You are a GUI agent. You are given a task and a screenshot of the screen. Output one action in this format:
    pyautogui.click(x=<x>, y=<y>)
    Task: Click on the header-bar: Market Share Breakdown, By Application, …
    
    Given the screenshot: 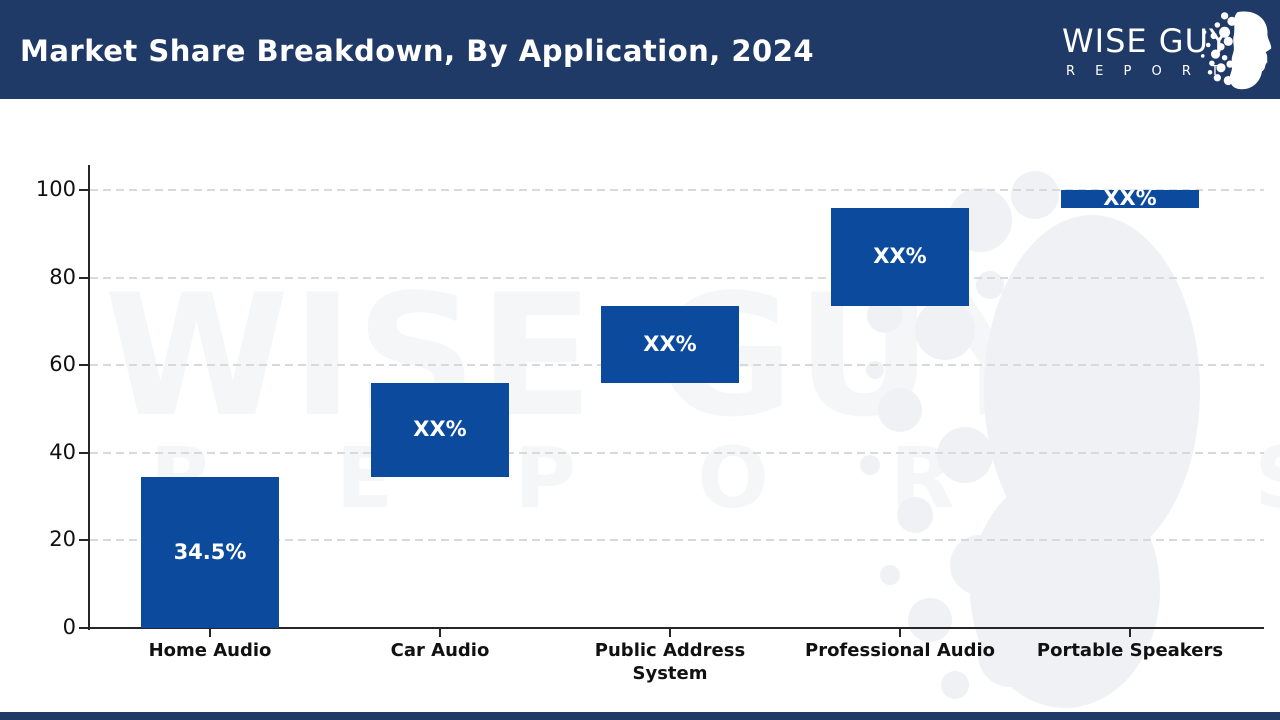 What is the action you would take?
    pyautogui.click(x=640, y=49)
    